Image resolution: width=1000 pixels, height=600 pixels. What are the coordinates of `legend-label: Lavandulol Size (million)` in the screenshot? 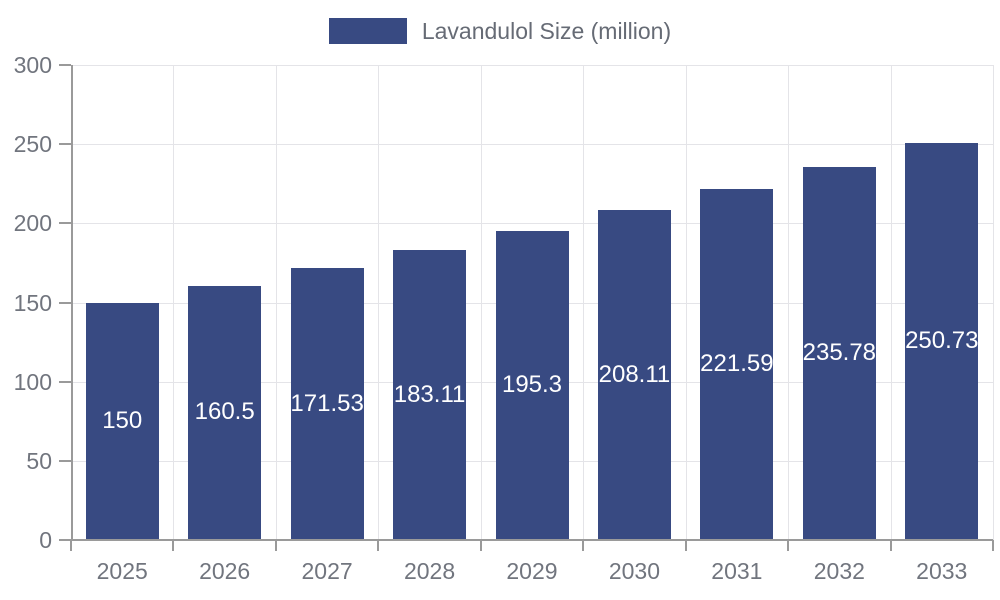 It's located at (546, 31).